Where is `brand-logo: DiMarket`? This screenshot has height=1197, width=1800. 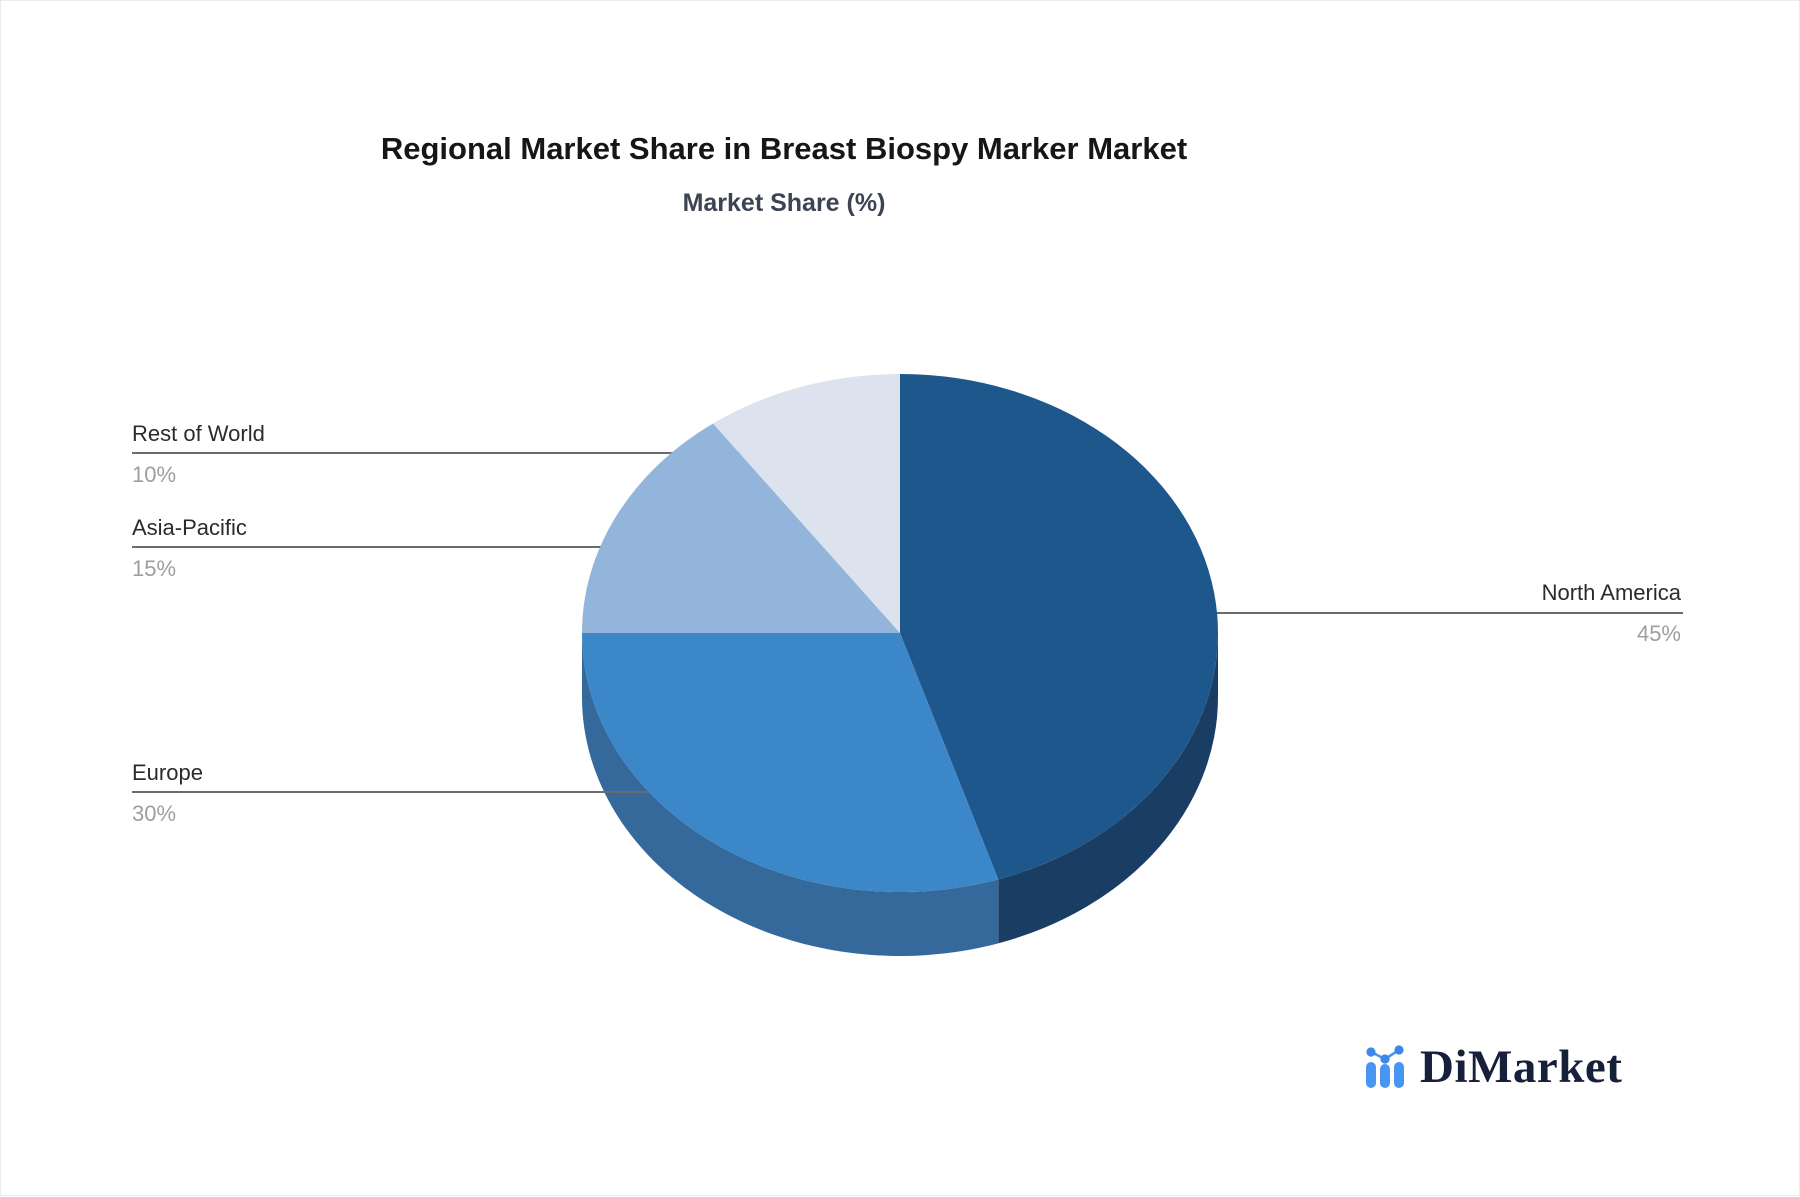 brand-logo: DiMarket is located at coordinates (1493, 1067).